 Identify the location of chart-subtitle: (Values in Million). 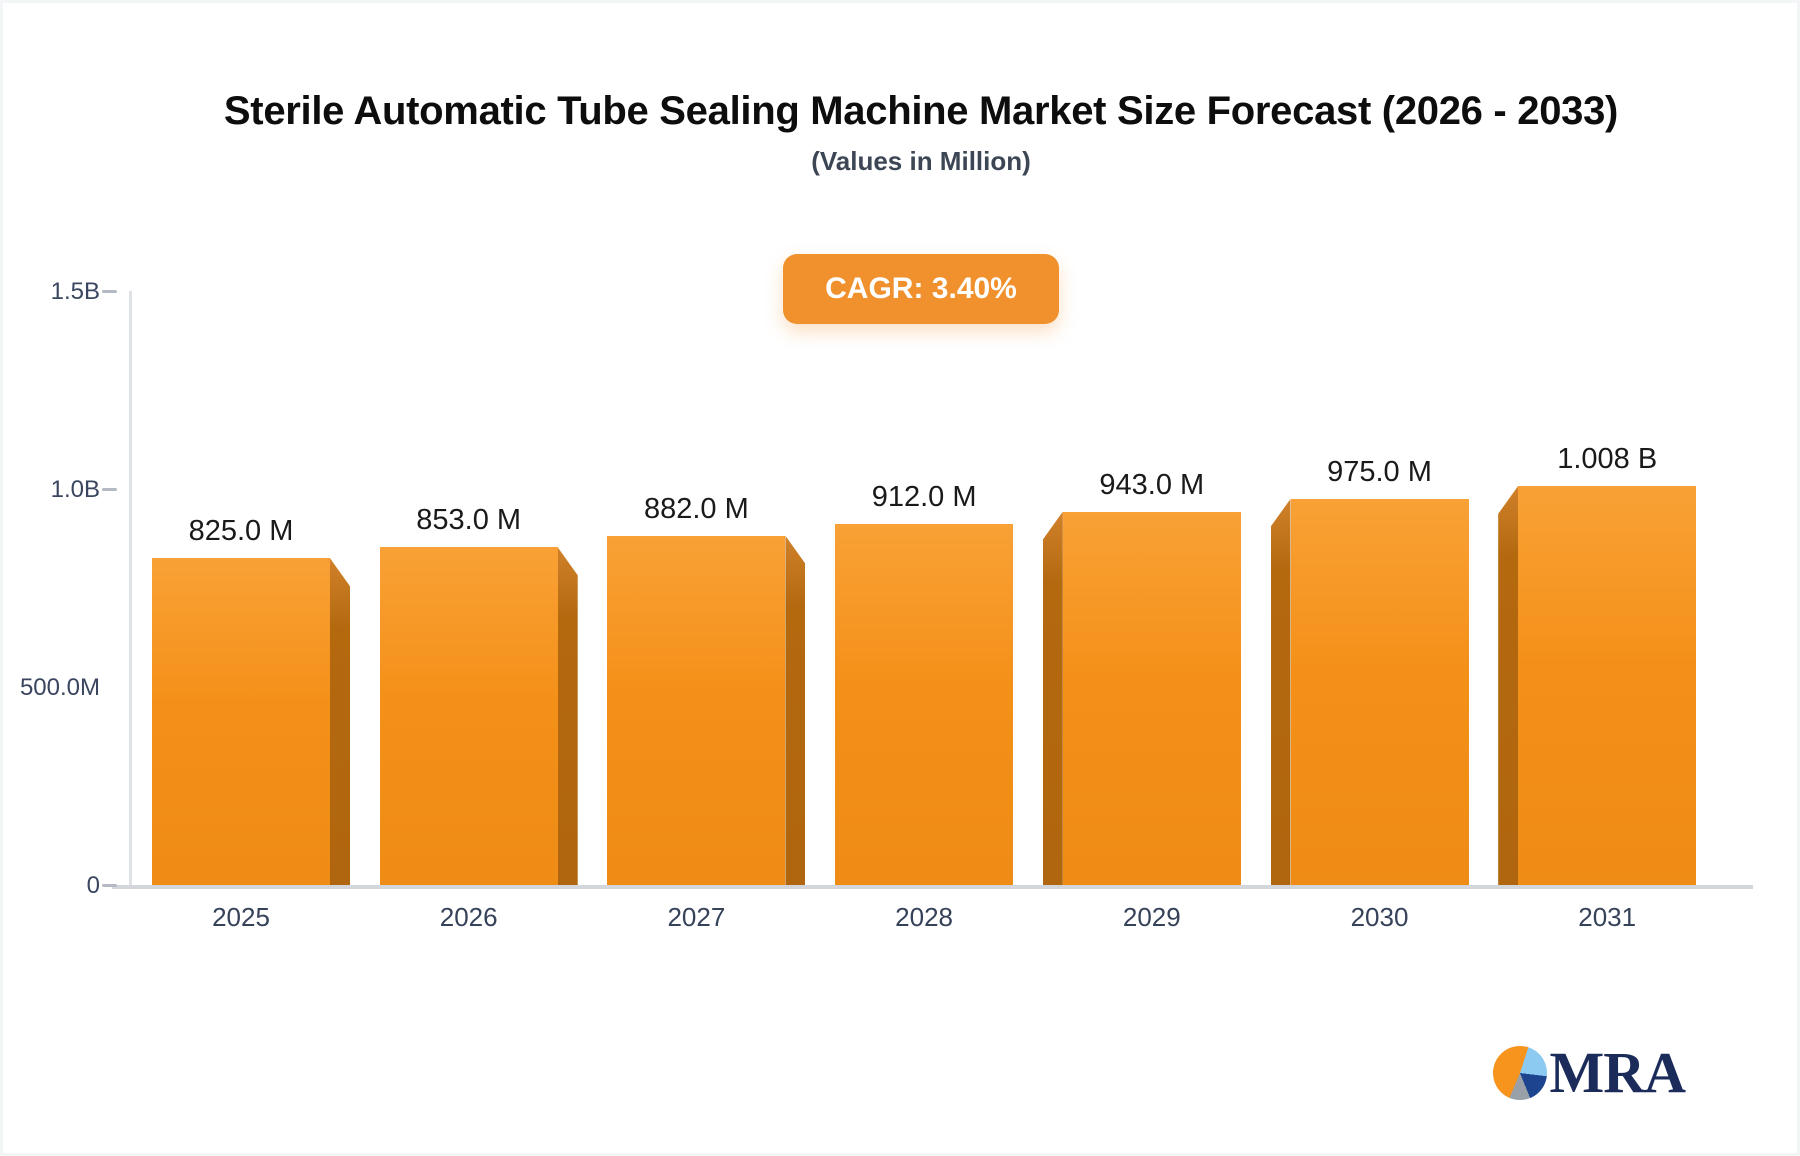
(921, 161).